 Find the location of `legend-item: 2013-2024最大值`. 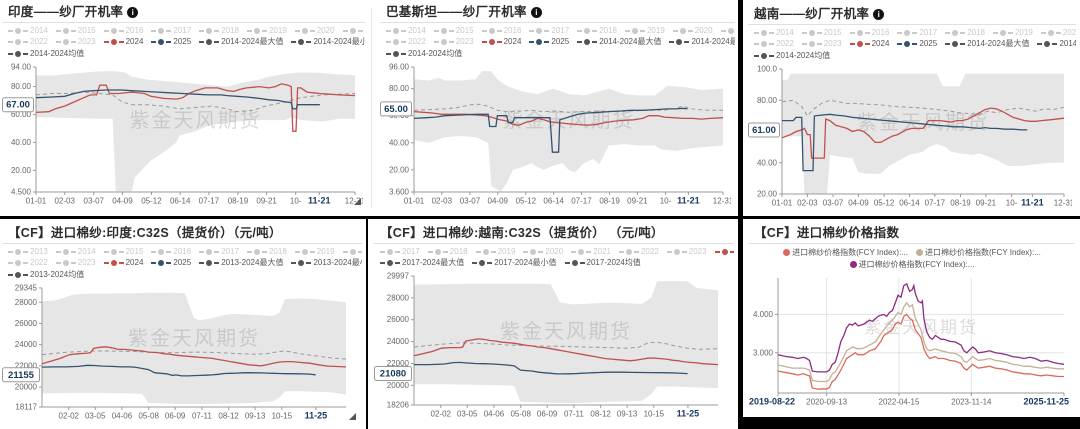

legend-item: 2013-2024最大值 is located at coordinates (241, 262).